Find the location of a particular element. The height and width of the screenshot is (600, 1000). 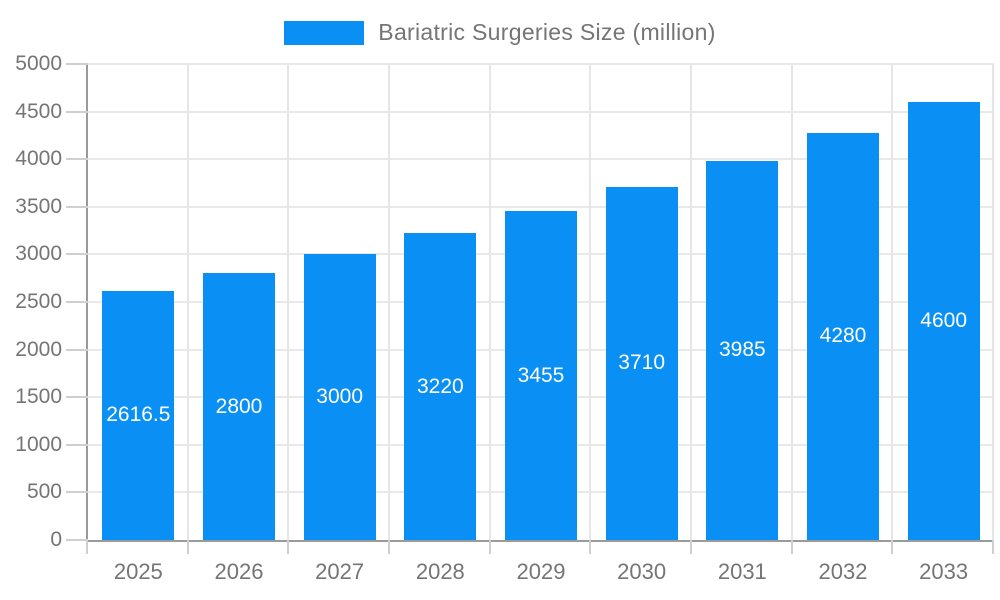

x-axis-tick-label: 2033 is located at coordinates (944, 571).